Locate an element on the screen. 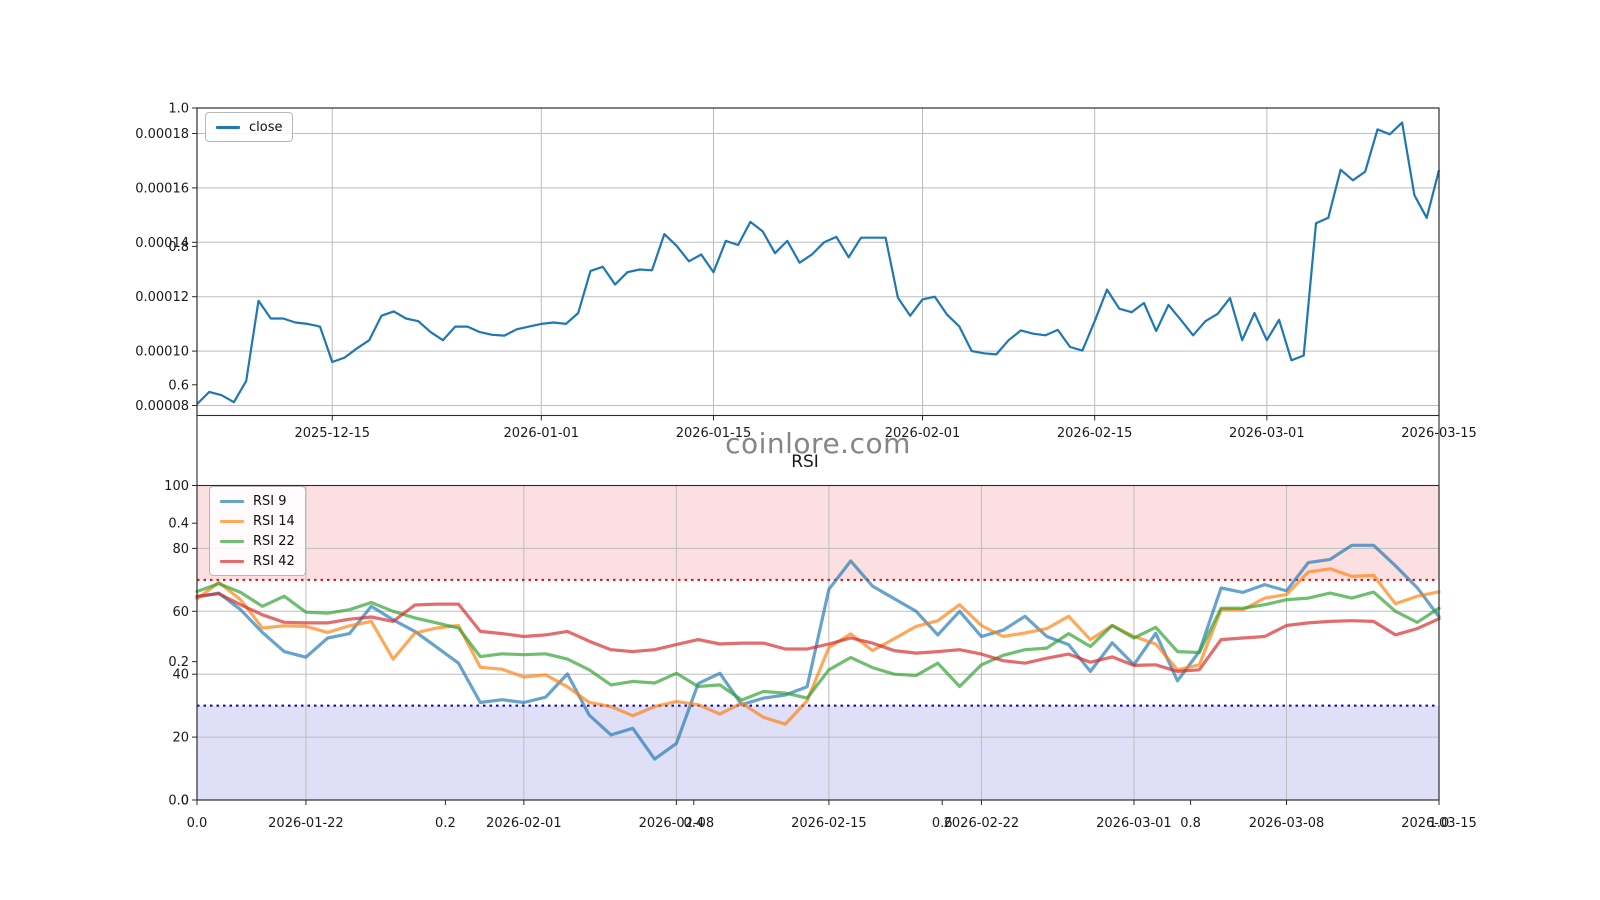 Image resolution: width=1600 pixels, height=900 pixels. price-y-tick-label: 0.00008 is located at coordinates (162, 406).